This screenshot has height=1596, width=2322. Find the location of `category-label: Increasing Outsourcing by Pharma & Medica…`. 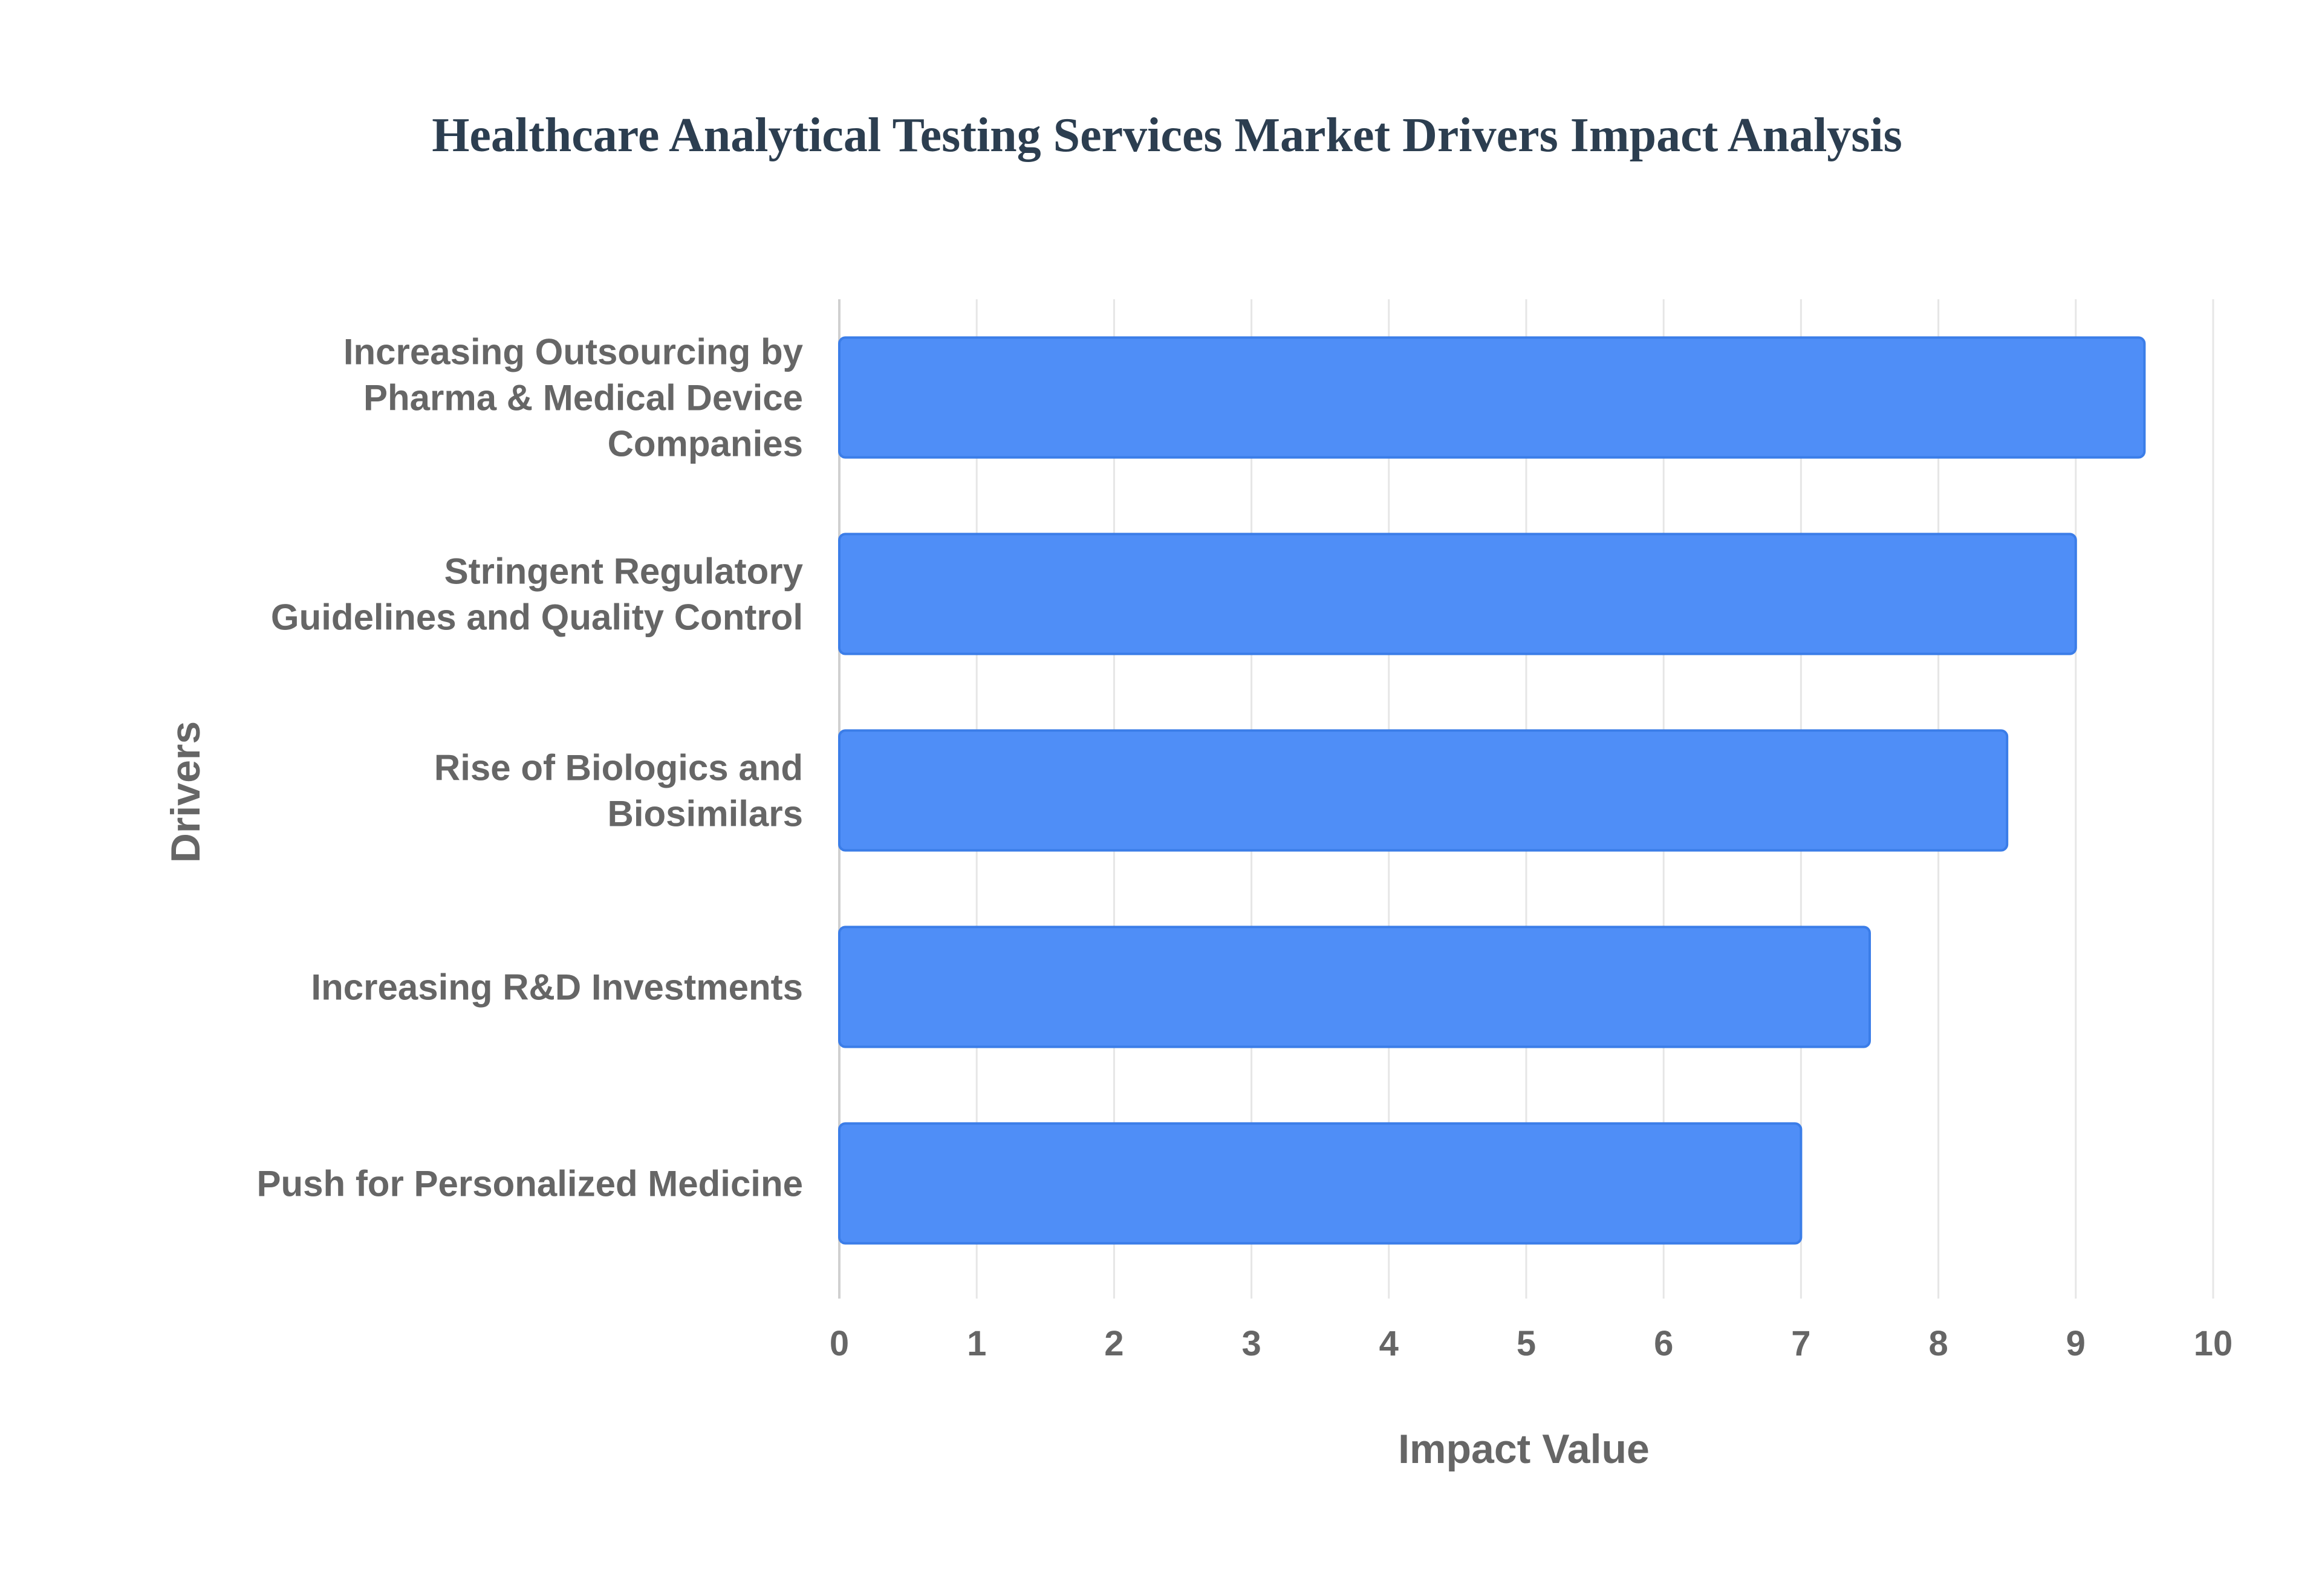

category-label: Increasing Outsourcing by Pharma & Medica… is located at coordinates (573, 398).